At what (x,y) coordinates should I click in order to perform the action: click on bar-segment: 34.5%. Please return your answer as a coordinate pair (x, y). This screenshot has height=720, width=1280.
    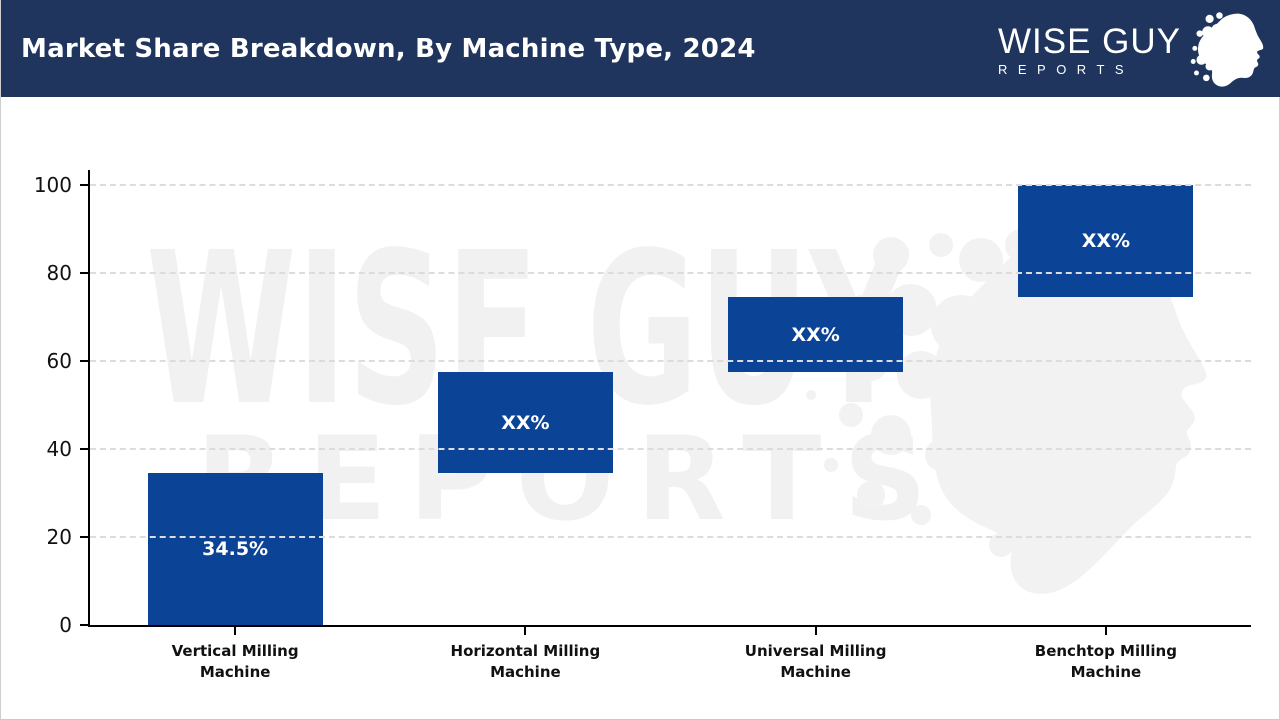
    Looking at the image, I should click on (235, 549).